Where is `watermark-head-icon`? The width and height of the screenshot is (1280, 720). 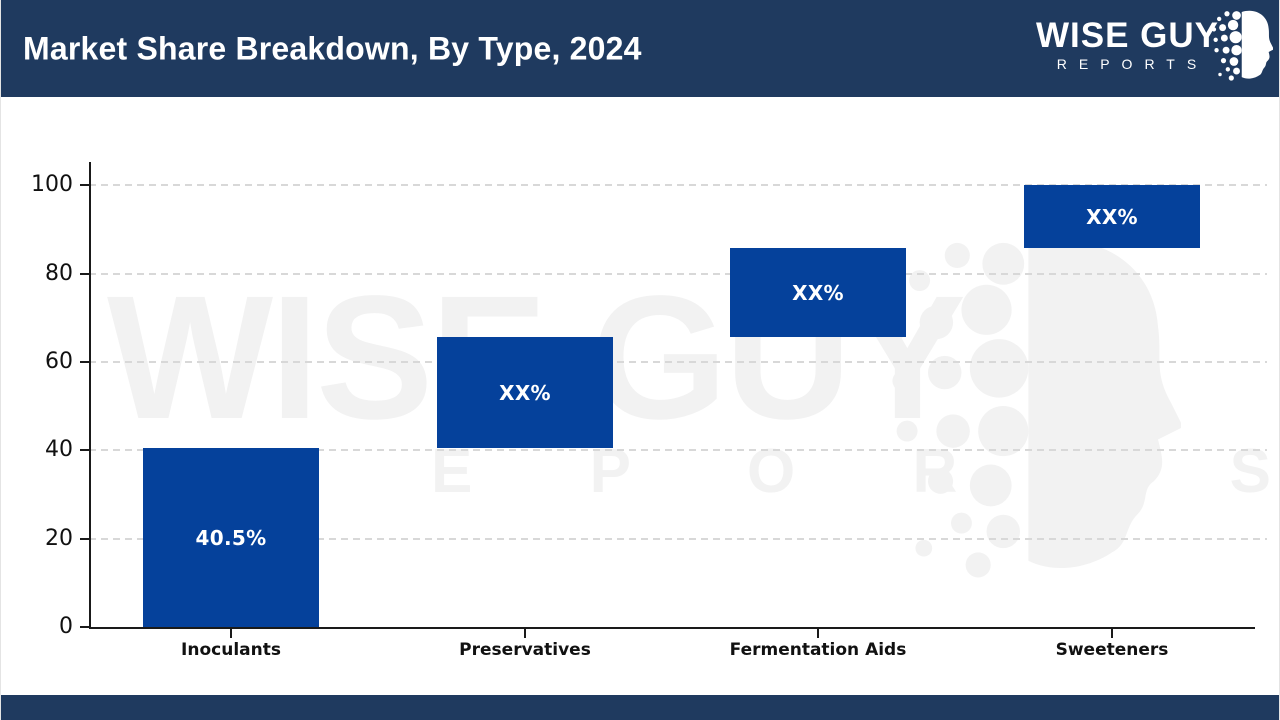 watermark-head-icon is located at coordinates (1032, 409).